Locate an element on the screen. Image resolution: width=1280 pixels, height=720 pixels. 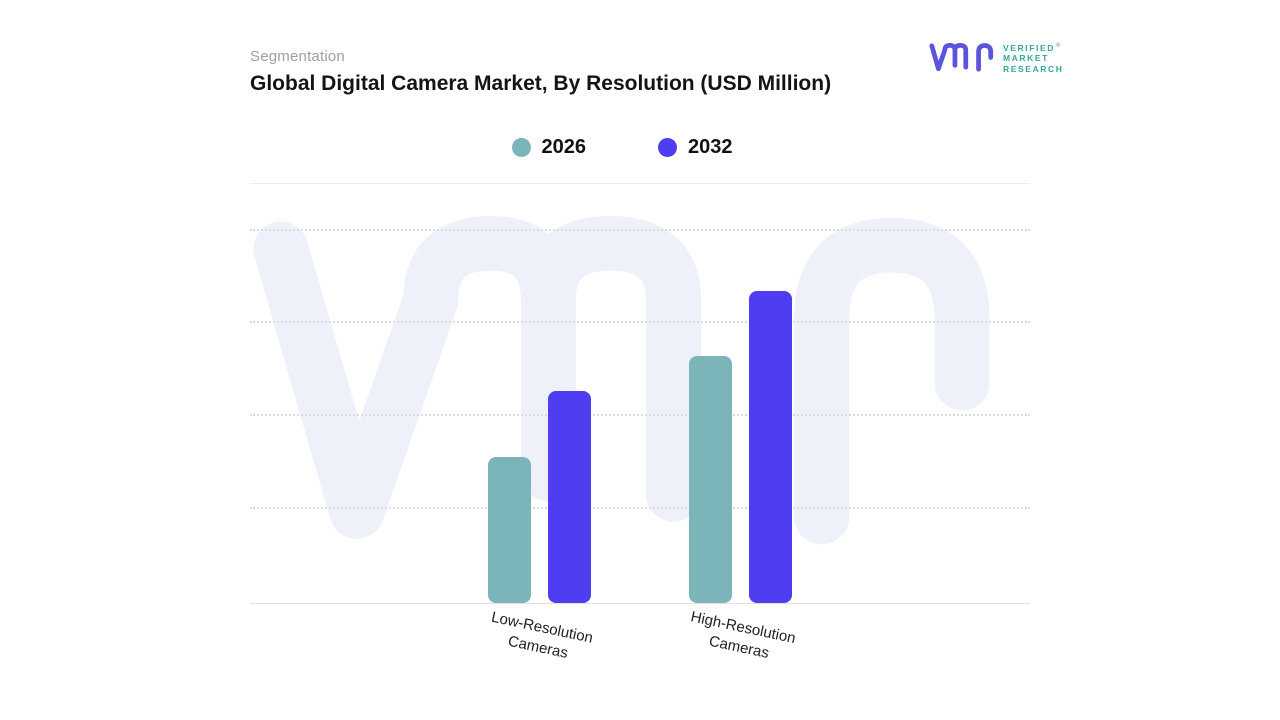
vmr-brand-text: VERIFIED® MARKET RESEARCH is located at coordinates (1033, 57).